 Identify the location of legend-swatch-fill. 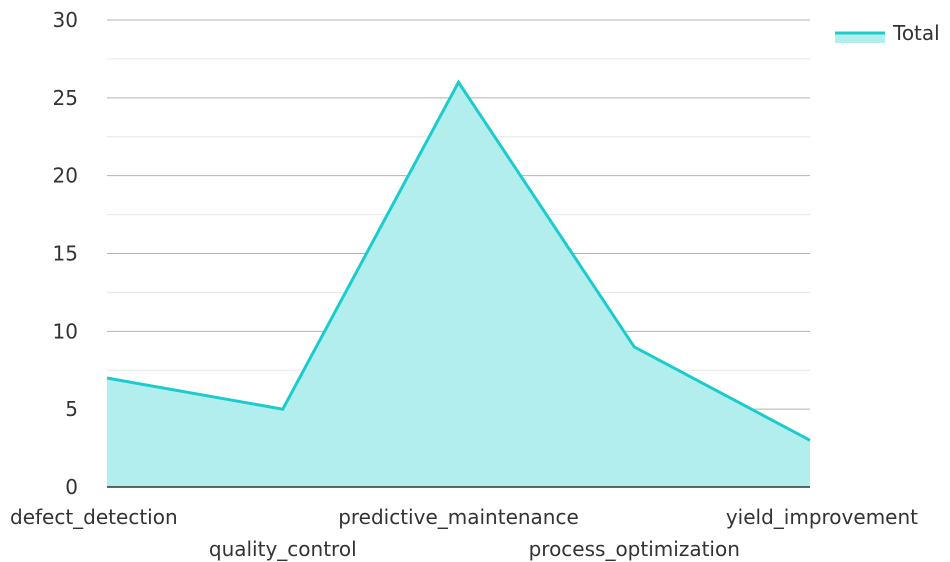
(860, 38).